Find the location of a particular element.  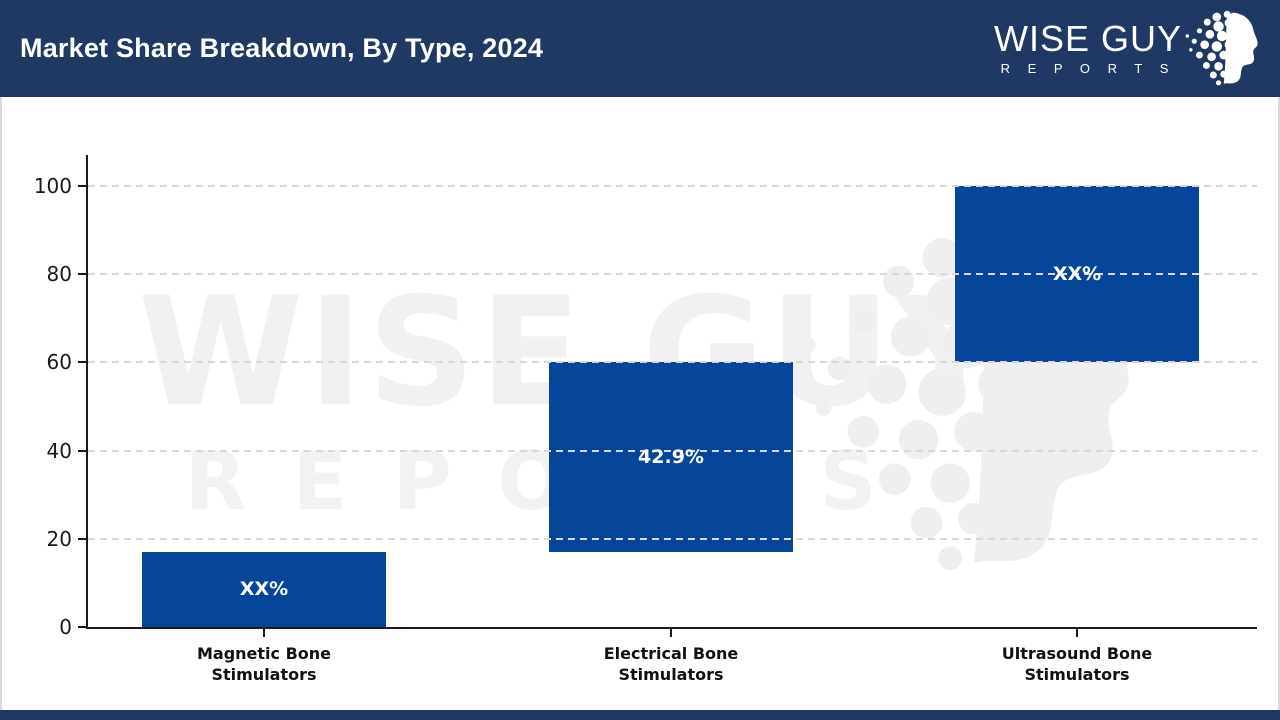

logo-subtext: R E P O R T S is located at coordinates (1088, 68).